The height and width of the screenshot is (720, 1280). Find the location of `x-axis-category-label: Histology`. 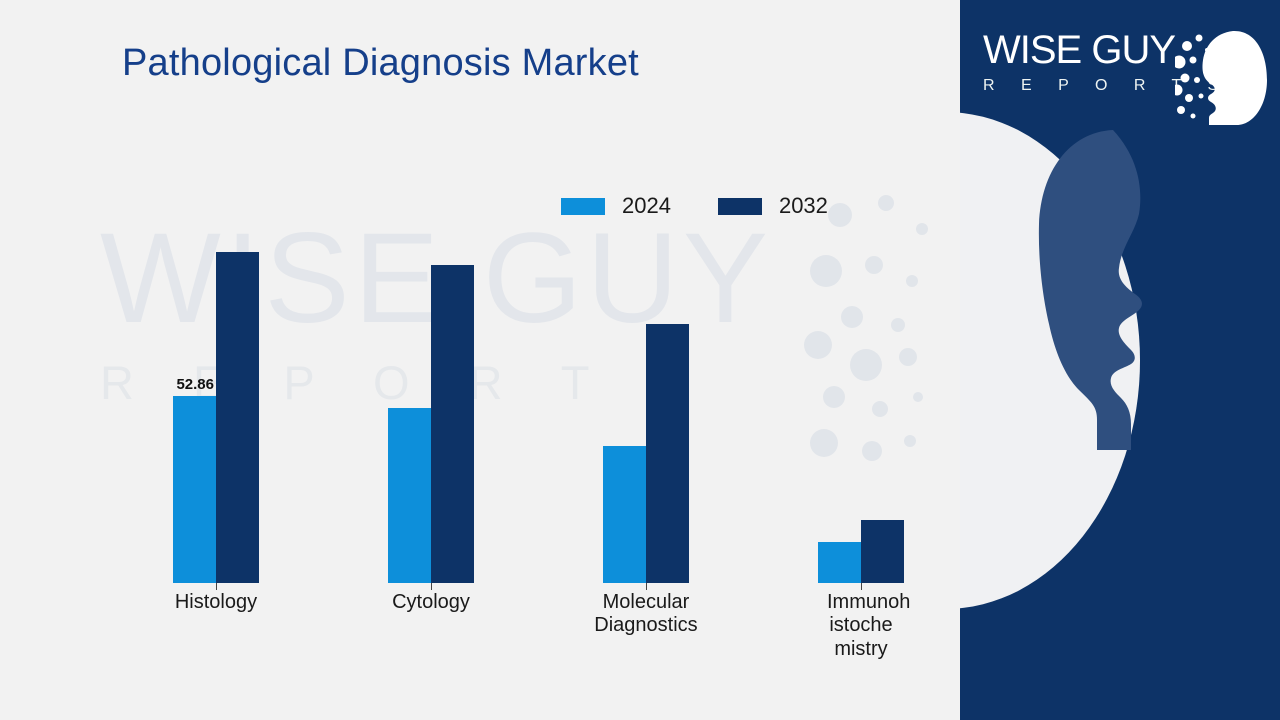

x-axis-category-label: Histology is located at coordinates (216, 602).